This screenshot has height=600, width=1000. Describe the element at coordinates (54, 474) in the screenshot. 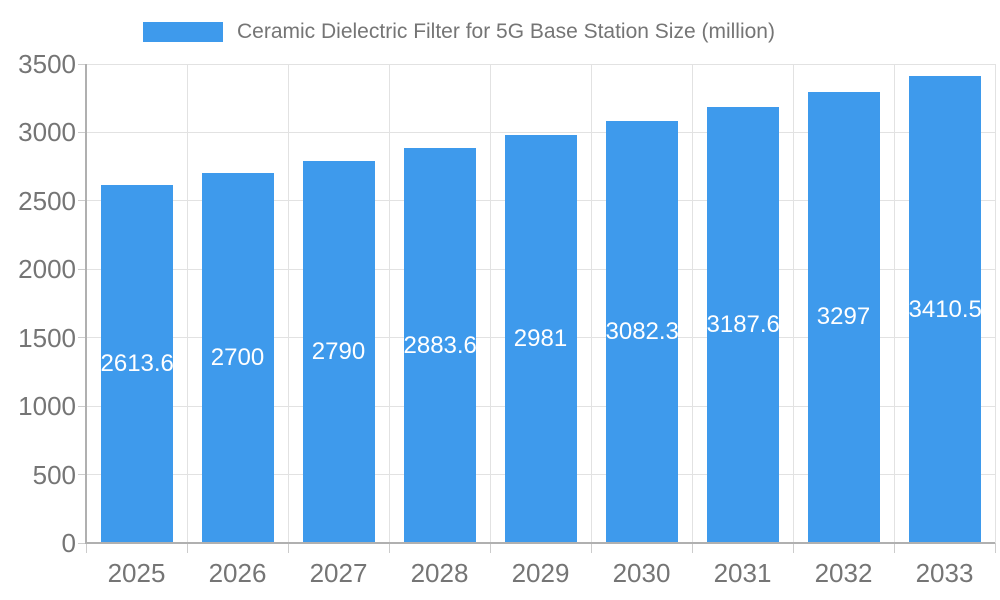

I see `y-axis-tick-label: 500` at that location.